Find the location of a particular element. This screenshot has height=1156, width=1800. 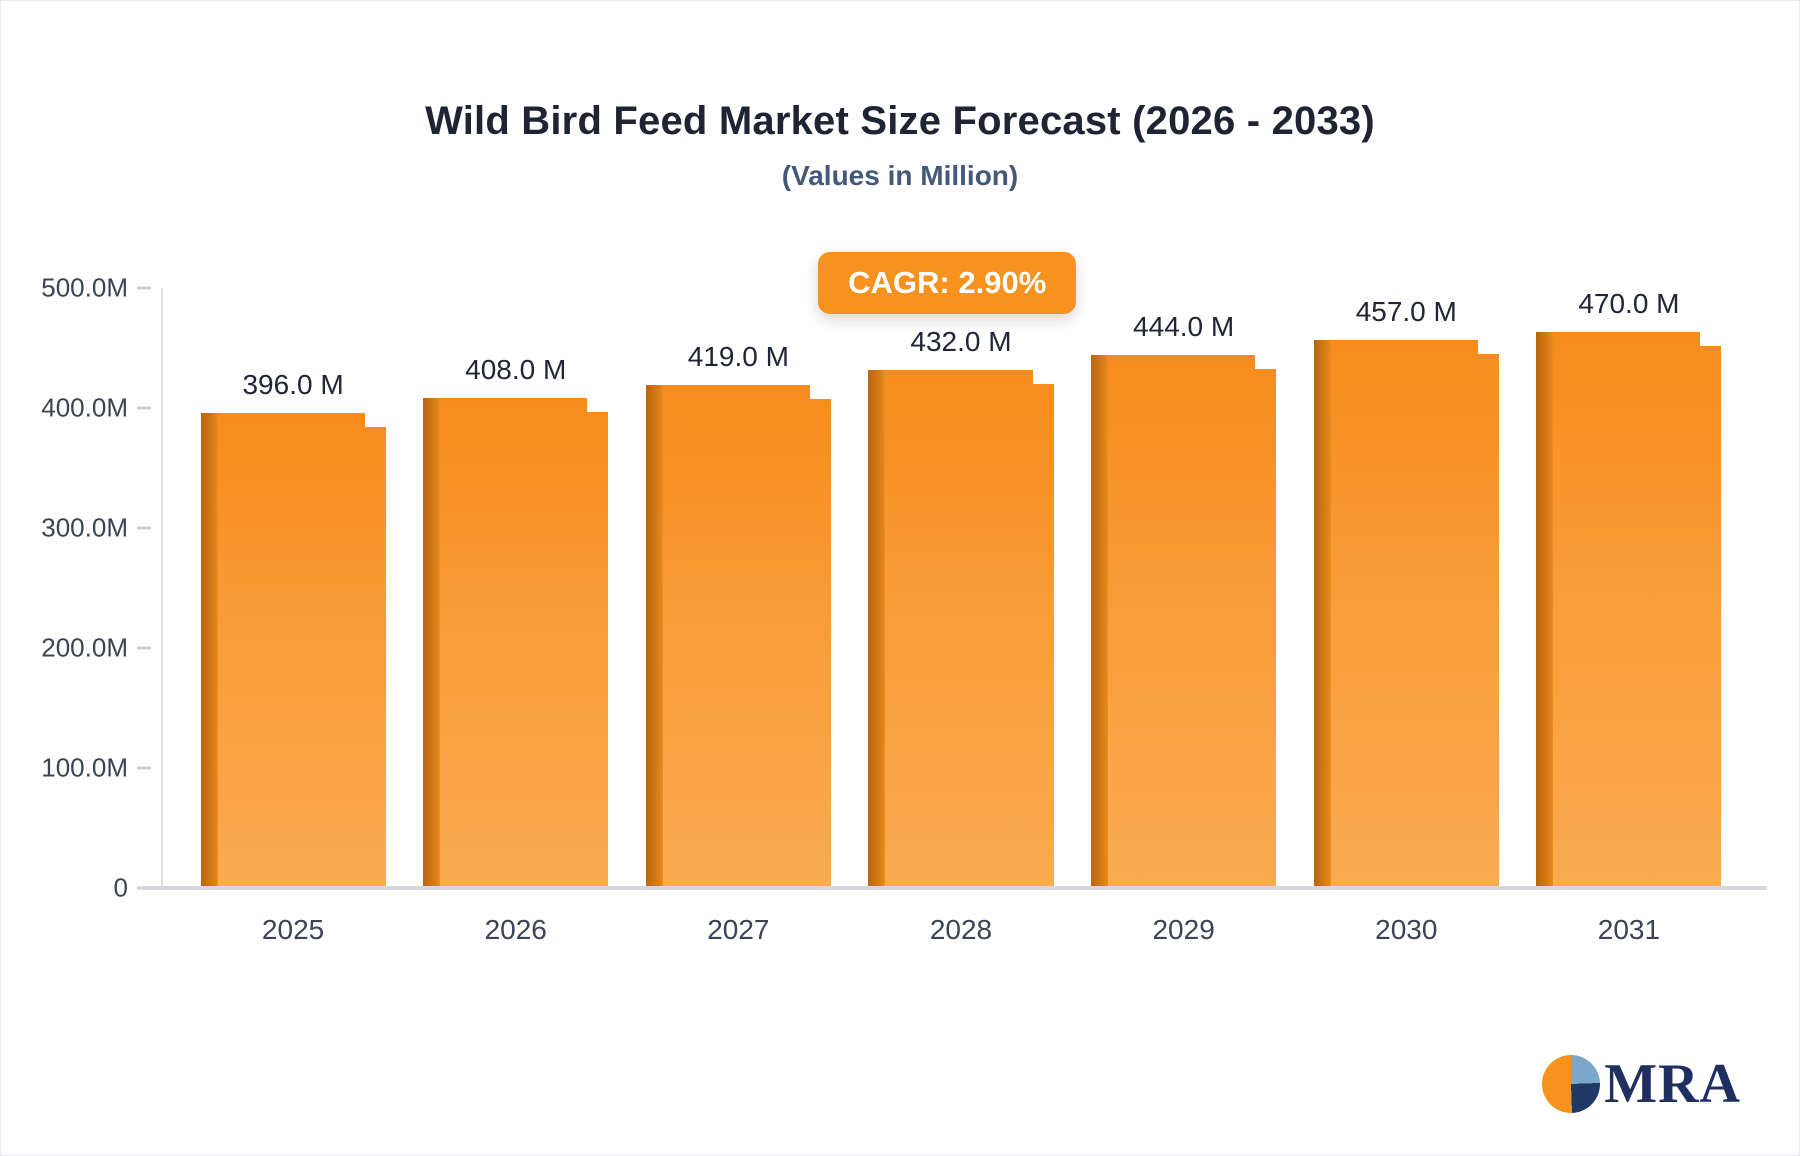

bar-2026 is located at coordinates (516, 643).